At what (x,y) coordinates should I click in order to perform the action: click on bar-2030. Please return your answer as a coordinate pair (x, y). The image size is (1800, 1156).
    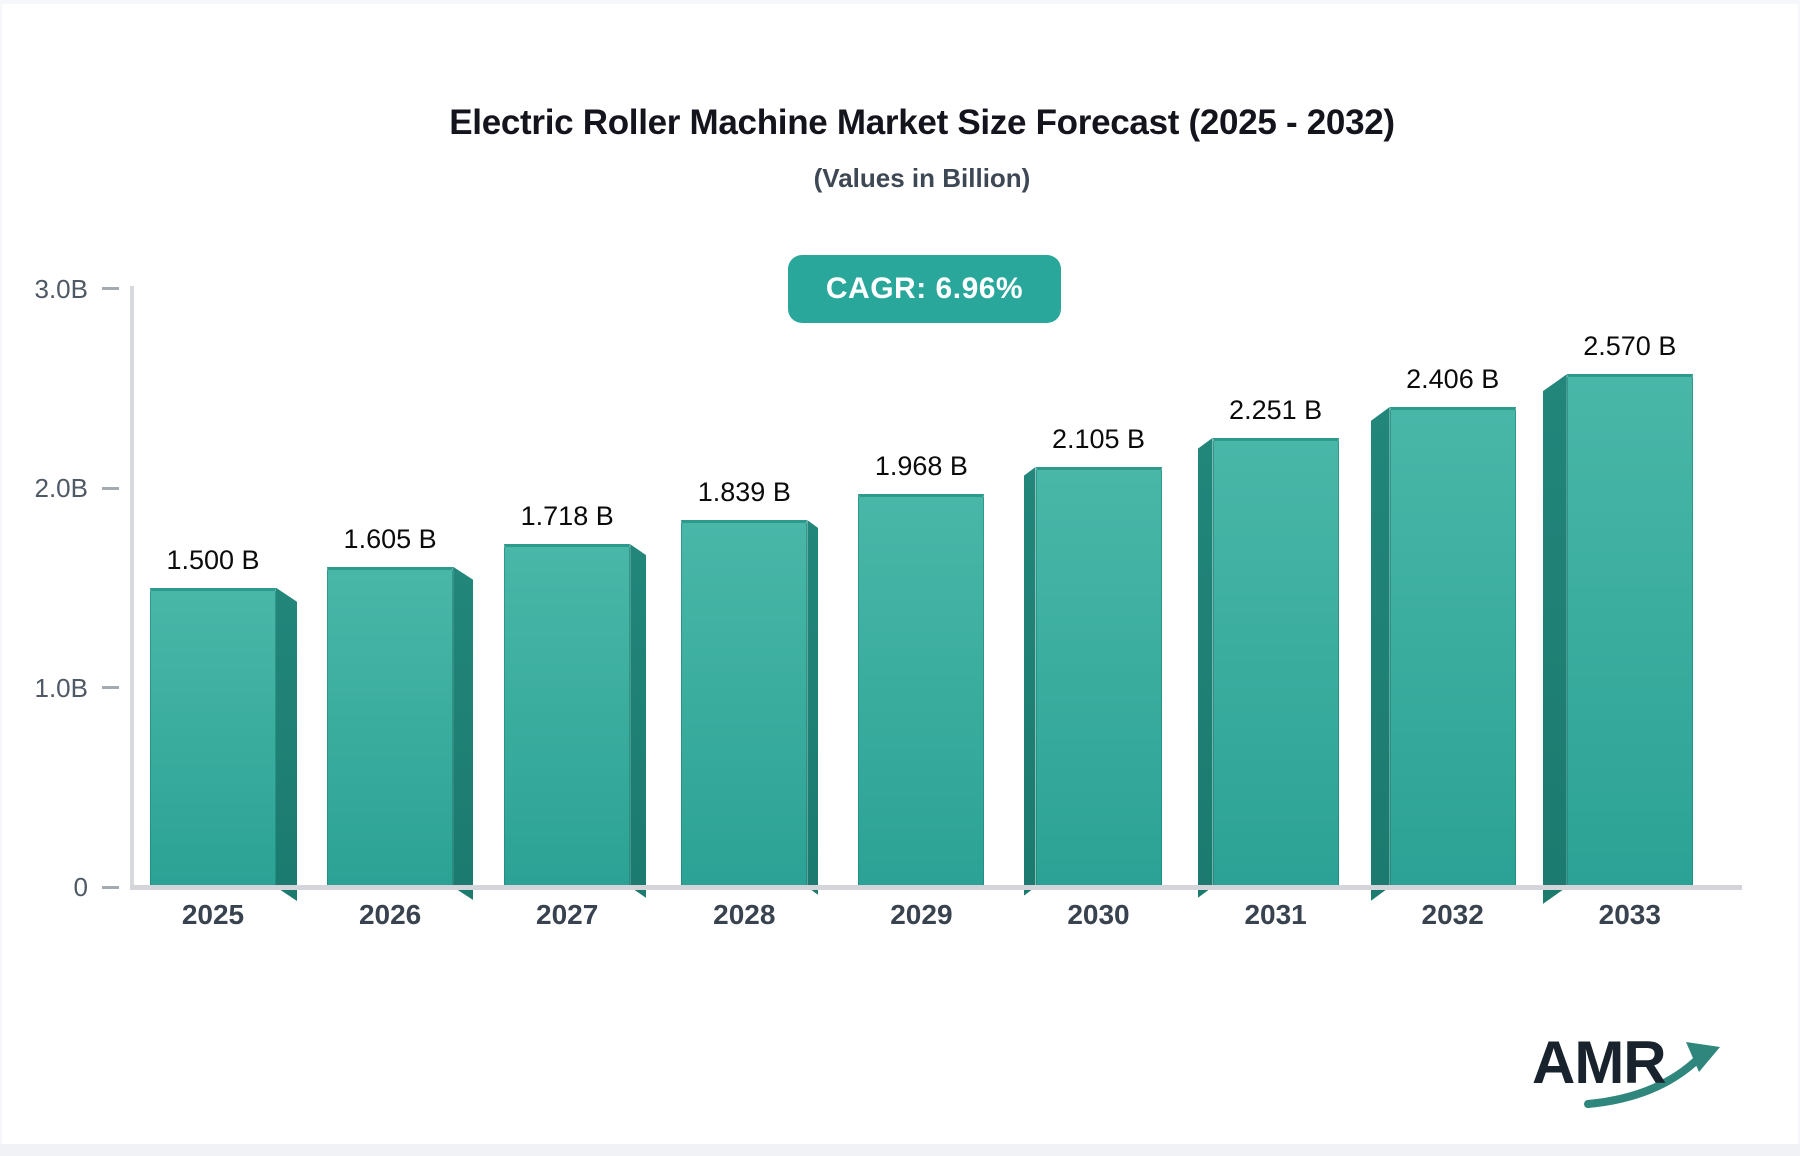
    Looking at the image, I should click on (1098, 677).